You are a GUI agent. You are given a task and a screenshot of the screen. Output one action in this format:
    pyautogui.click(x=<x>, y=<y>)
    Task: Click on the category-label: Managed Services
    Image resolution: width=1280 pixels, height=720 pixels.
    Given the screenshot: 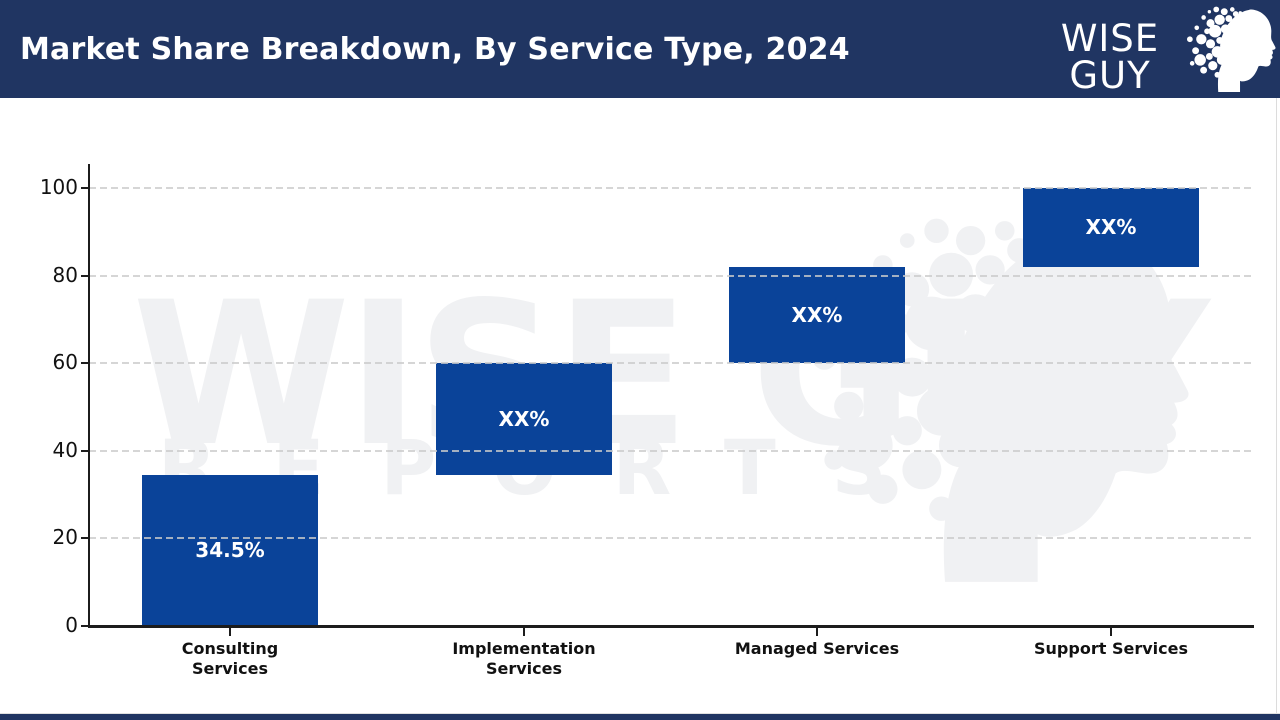 What is the action you would take?
    pyautogui.click(x=817, y=648)
    